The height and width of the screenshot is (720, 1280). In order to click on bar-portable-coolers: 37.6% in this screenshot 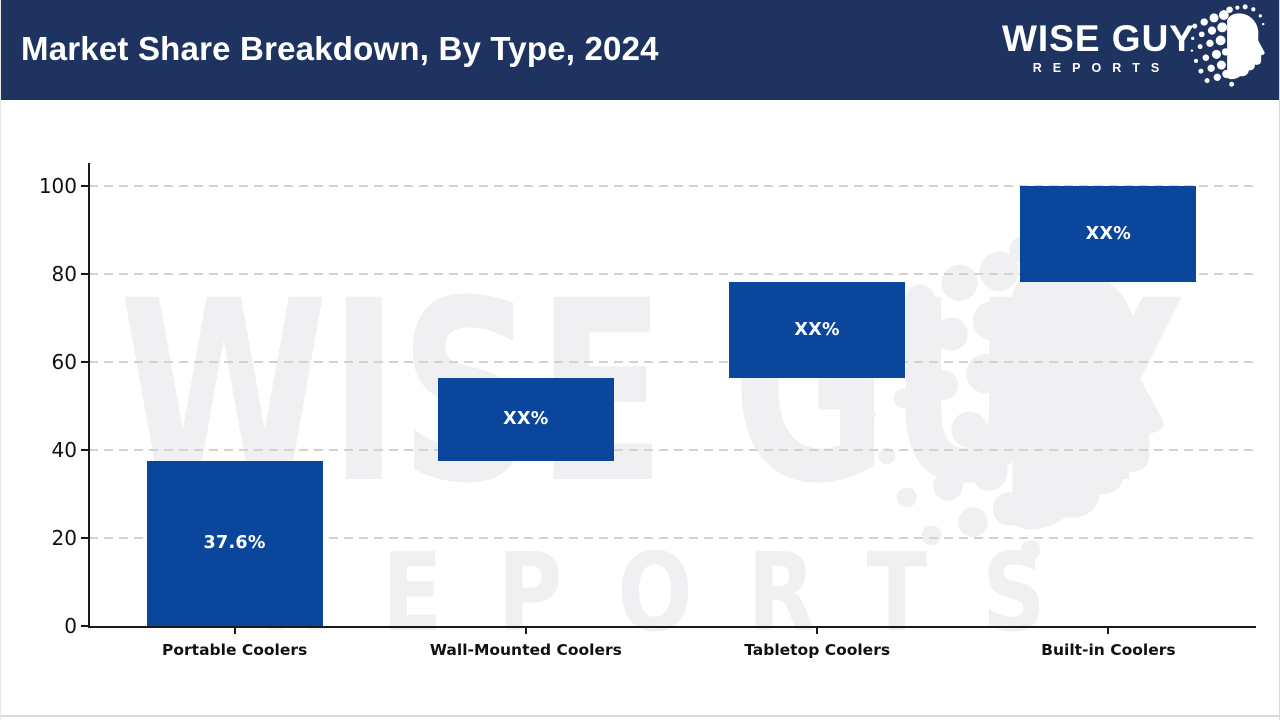, I will do `click(234, 543)`.